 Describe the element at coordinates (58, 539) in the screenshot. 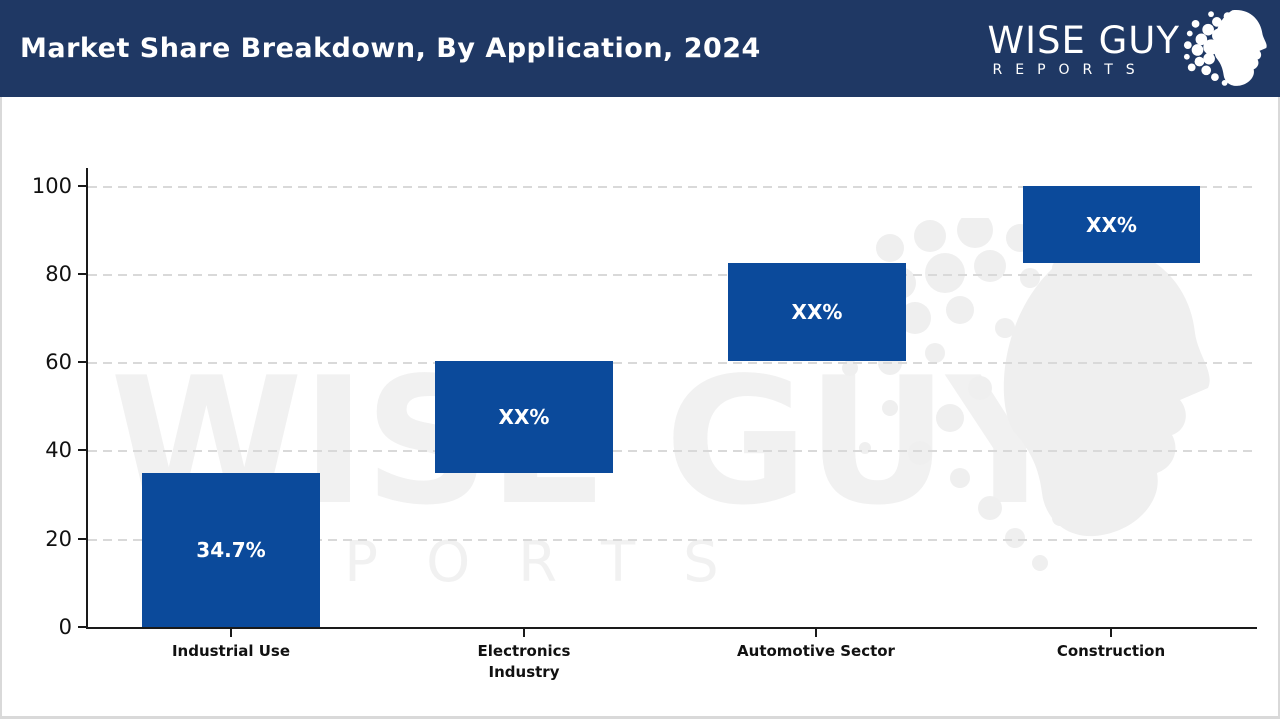

I see `y-tick-label-20: 20` at that location.